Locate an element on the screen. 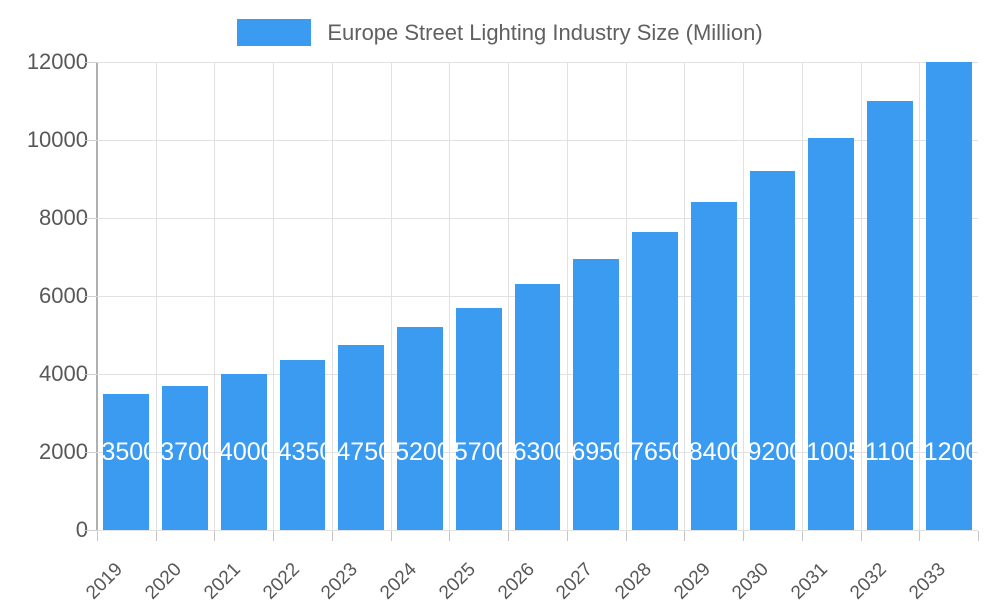 Image resolution: width=1000 pixels, height=604 pixels. bar-value-label: 4750 is located at coordinates (361, 452).